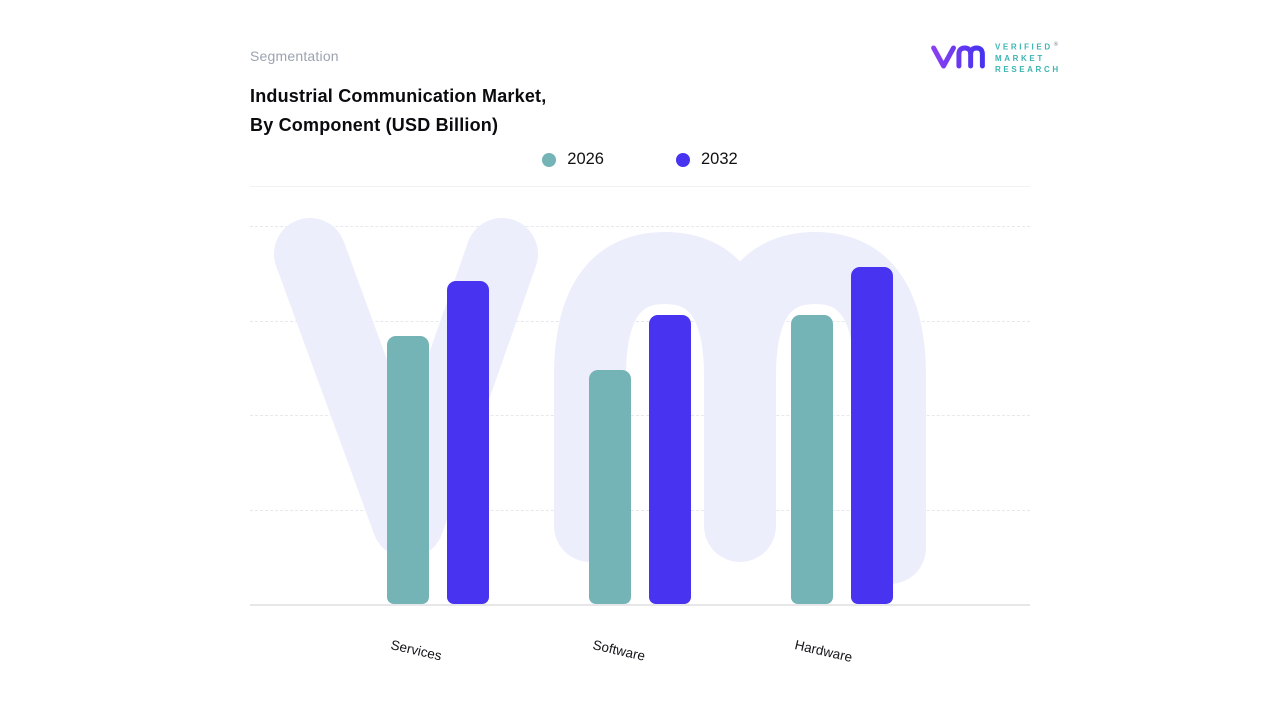 This screenshot has height=720, width=1280. What do you see at coordinates (374, 125) in the screenshot?
I see `chart-title-line2: By Component (USD Billion)` at bounding box center [374, 125].